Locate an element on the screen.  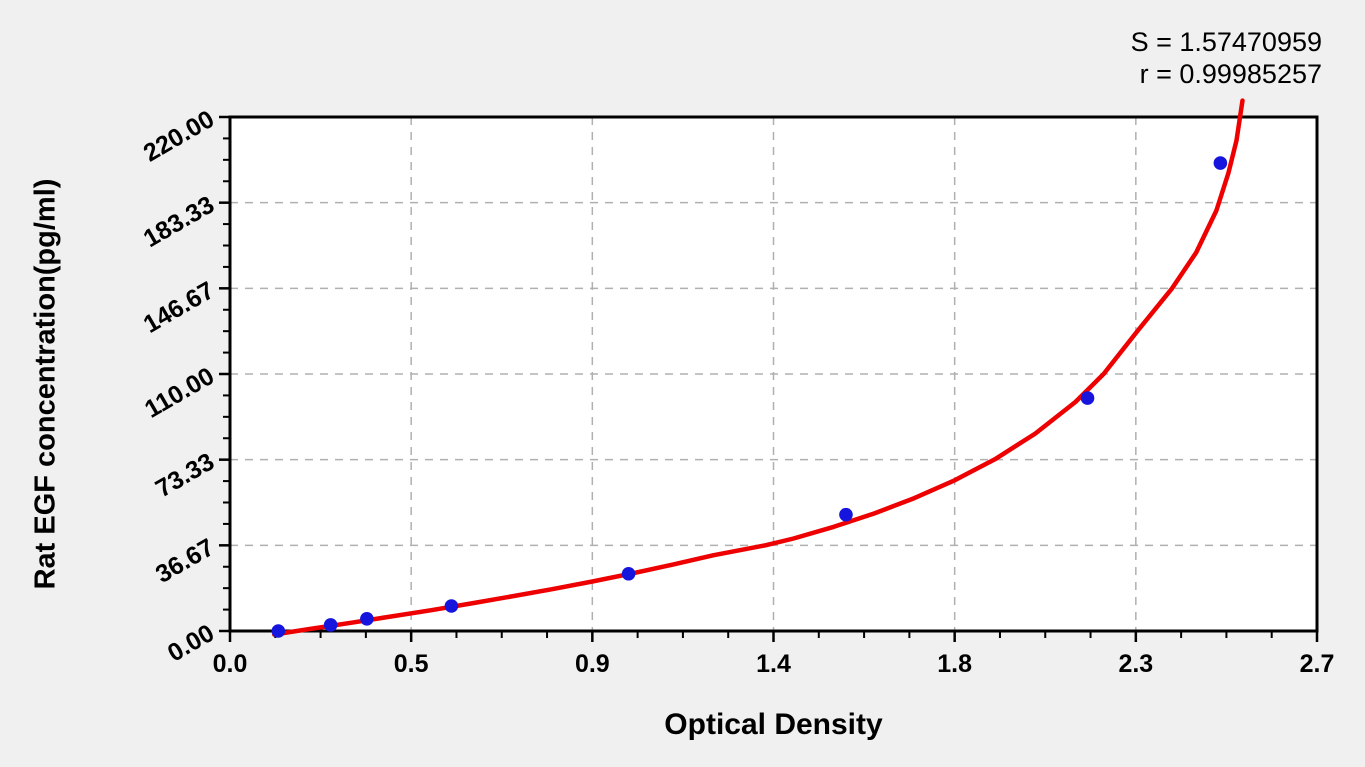
y-tick-label: 0.00 is located at coordinates (191, 643).